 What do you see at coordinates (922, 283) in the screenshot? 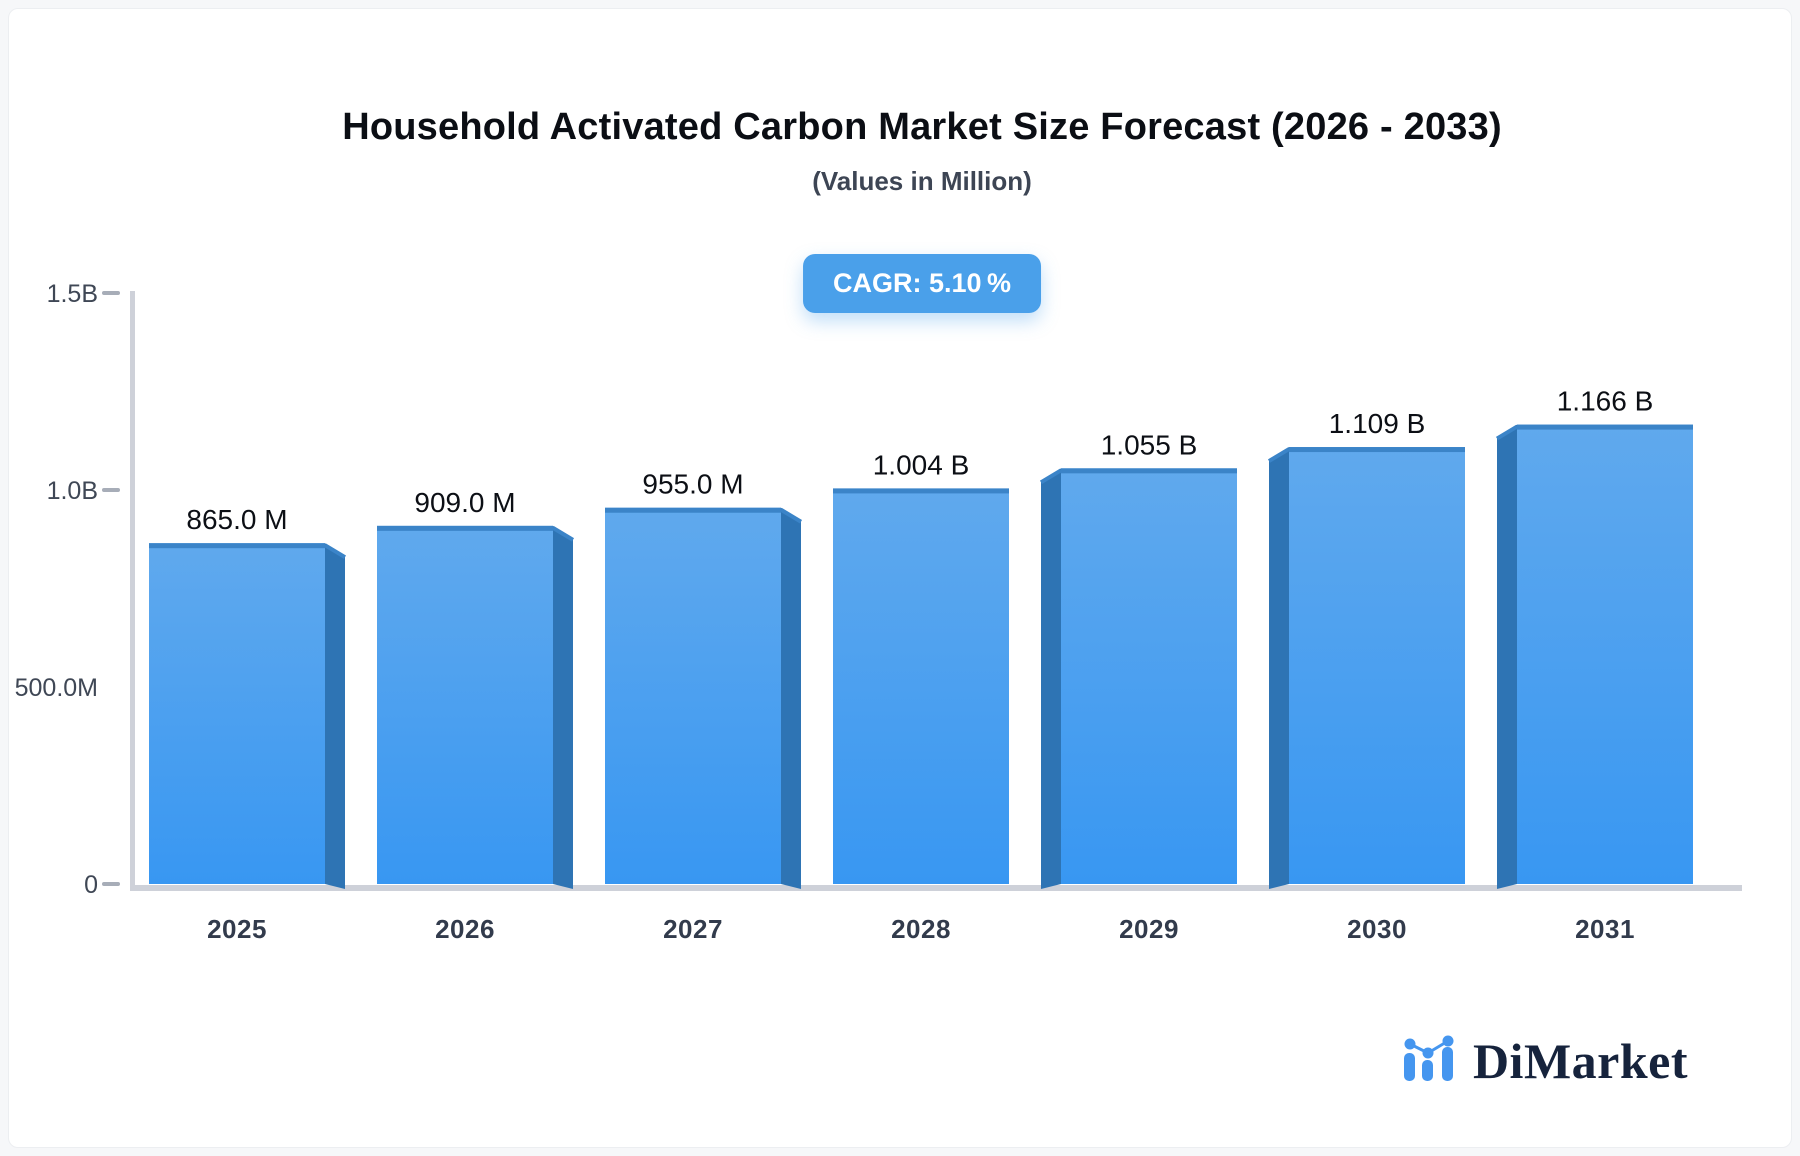
I see `cagr-badge: CAGR: 5.10 %` at bounding box center [922, 283].